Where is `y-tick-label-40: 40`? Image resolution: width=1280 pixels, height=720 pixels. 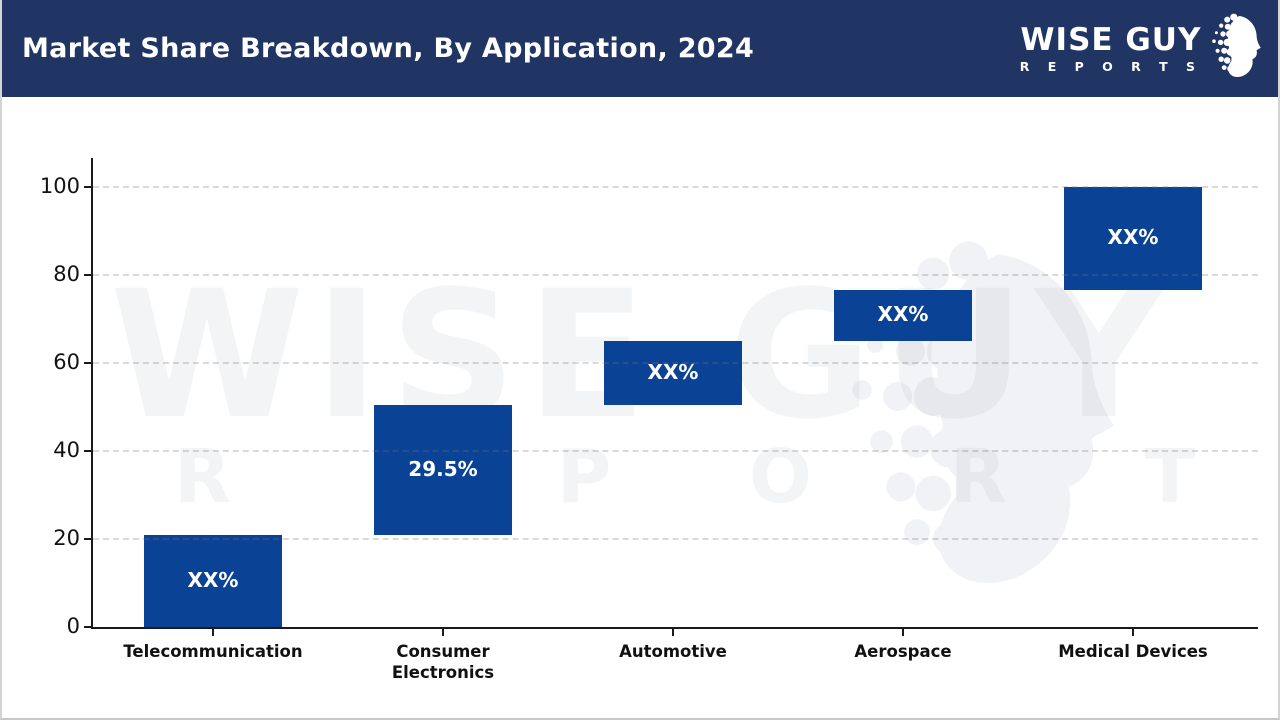 y-tick-label-40: 40 is located at coordinates (66, 449).